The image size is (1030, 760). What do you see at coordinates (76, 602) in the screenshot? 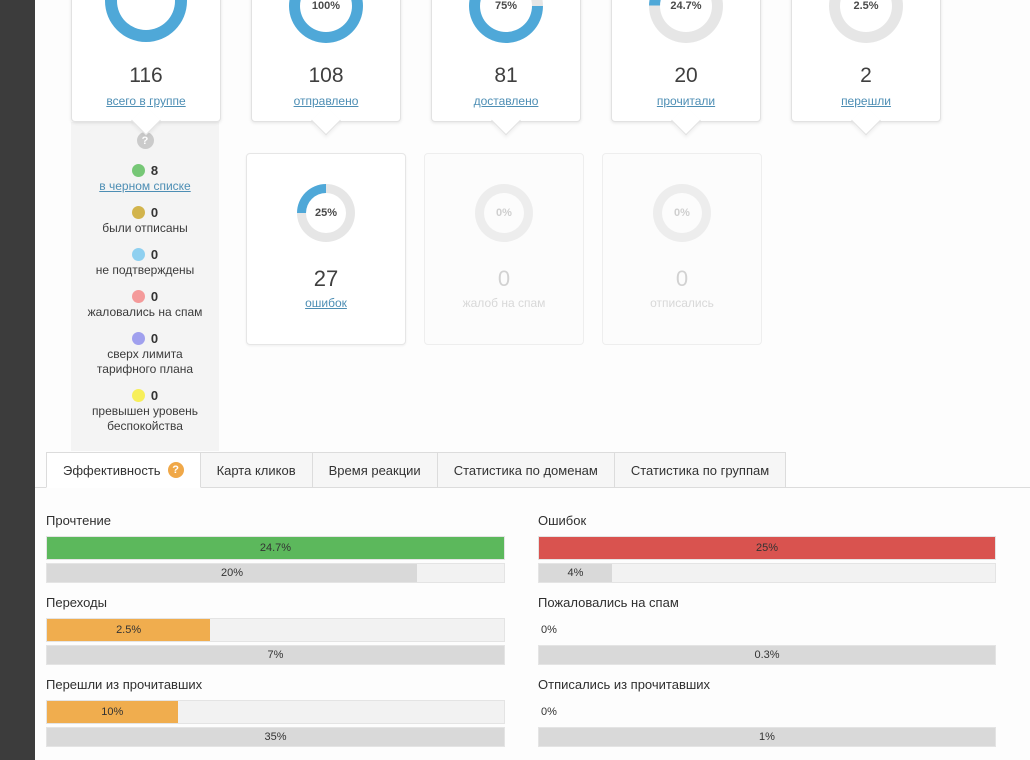
I see `metric-title: Переходы` at bounding box center [76, 602].